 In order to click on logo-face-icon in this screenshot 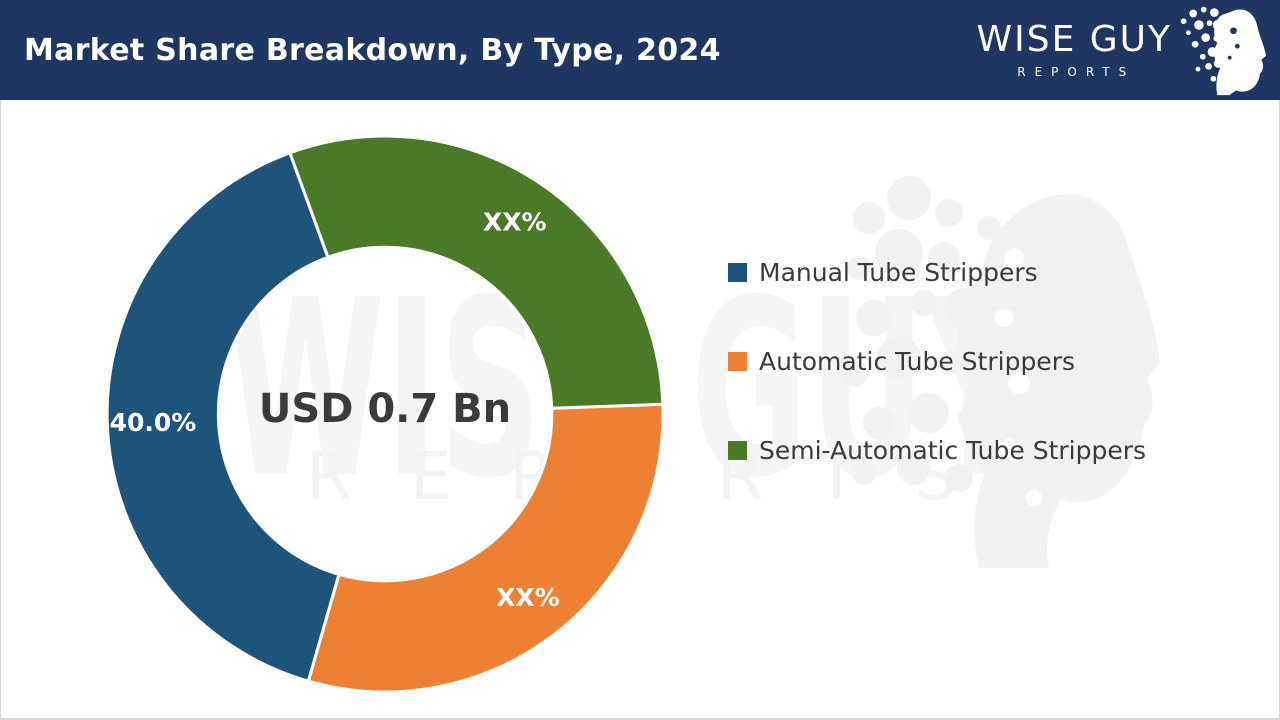, I will do `click(1223, 51)`.